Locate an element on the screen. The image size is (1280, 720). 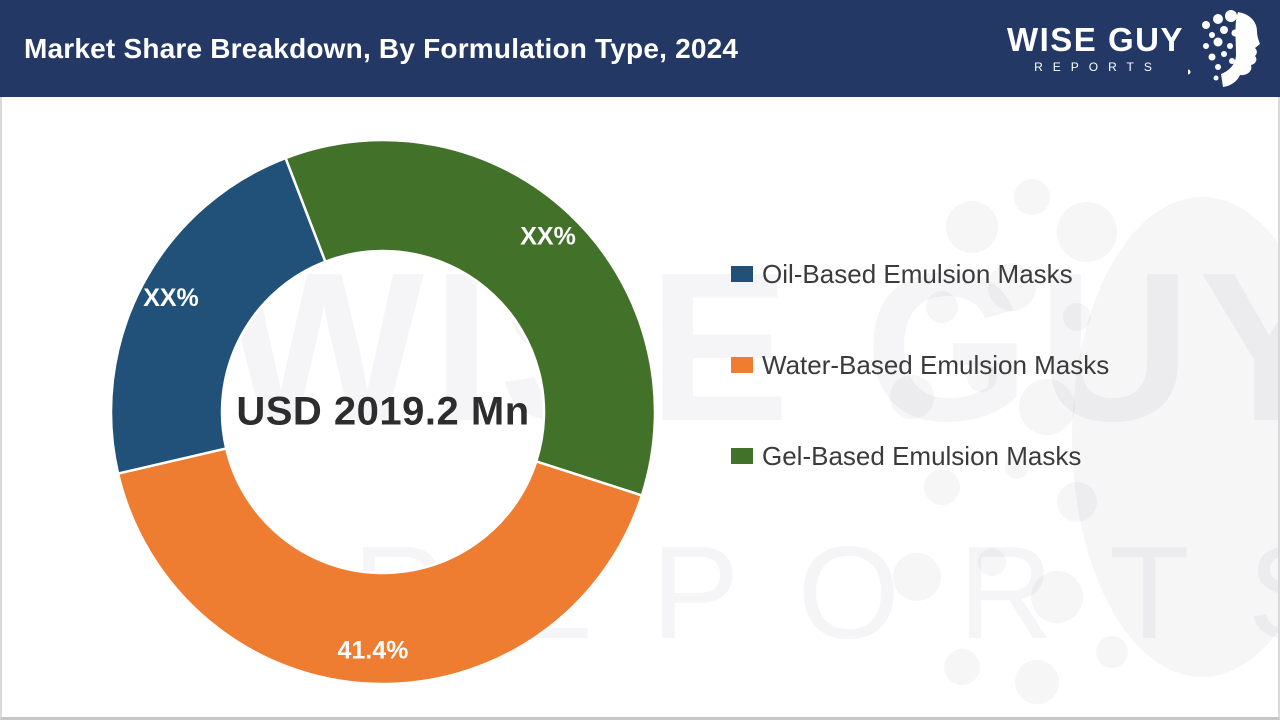
brand-logo: WISE GUY REPORTS is located at coordinates (1134, 49).